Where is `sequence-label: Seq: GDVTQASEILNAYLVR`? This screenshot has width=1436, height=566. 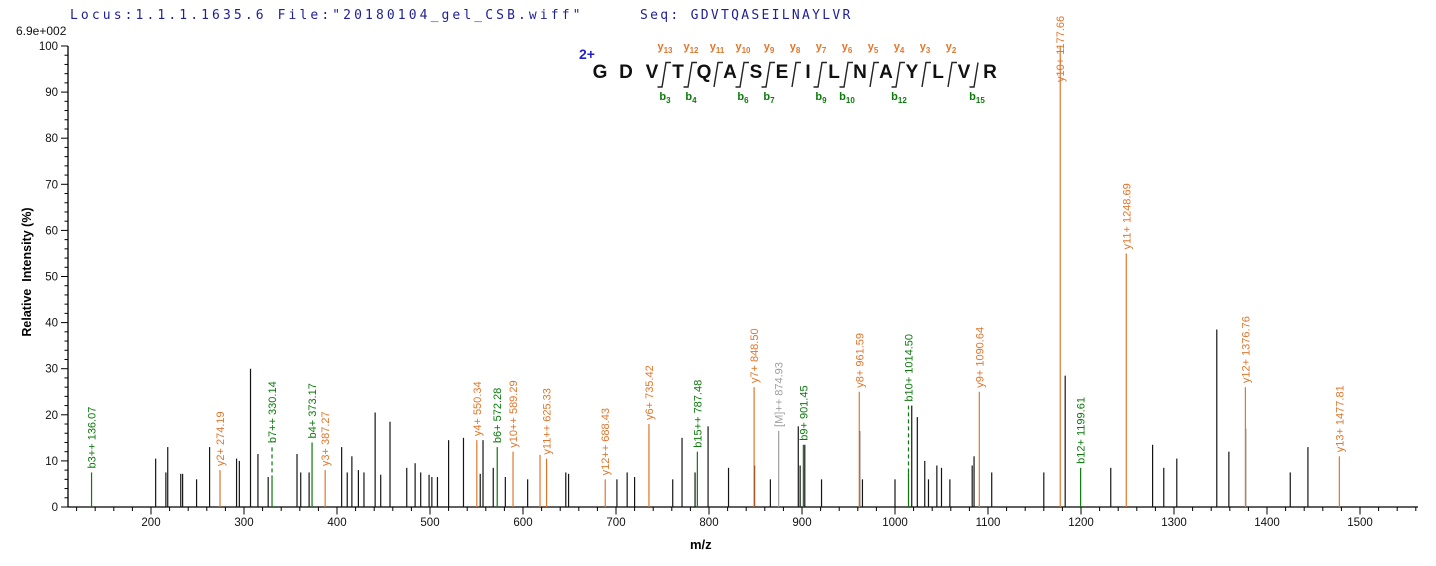 sequence-label: Seq: GDVTQASEILNAYLVR is located at coordinates (746, 15).